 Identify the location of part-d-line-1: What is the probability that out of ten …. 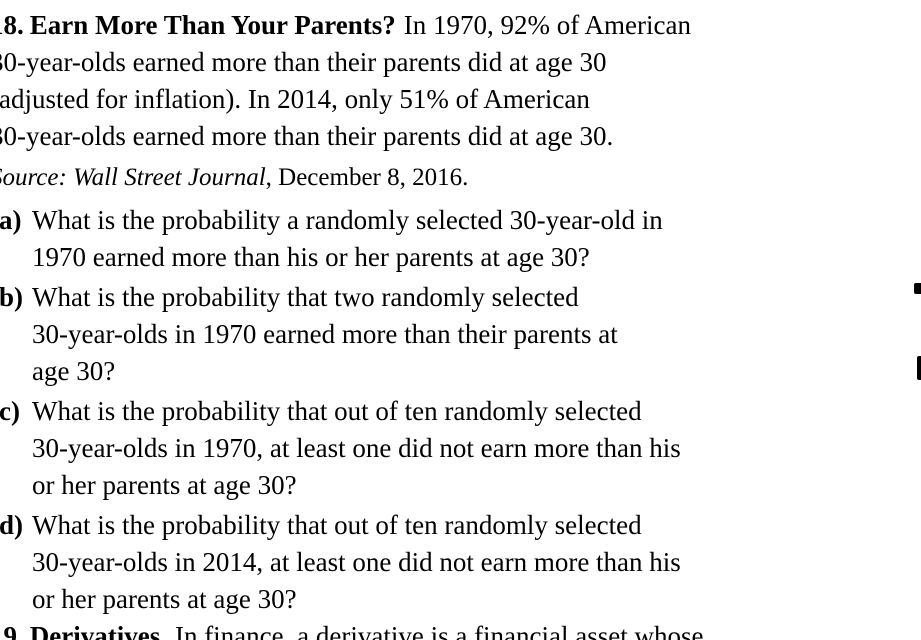
(337, 525).